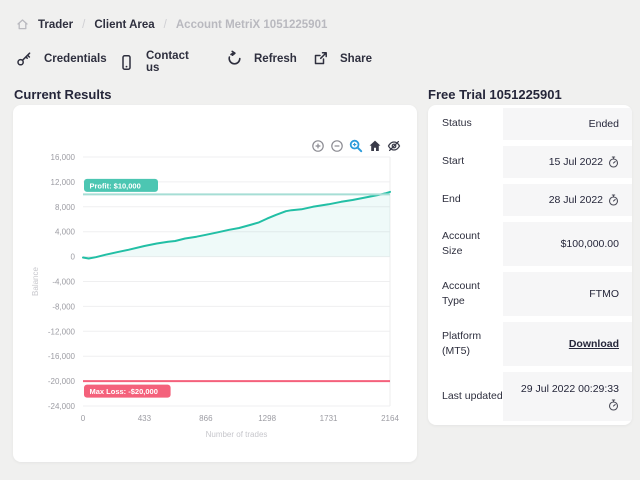 The height and width of the screenshot is (480, 640). Describe the element at coordinates (461, 293) in the screenshot. I see `row-label: Account Type` at that location.